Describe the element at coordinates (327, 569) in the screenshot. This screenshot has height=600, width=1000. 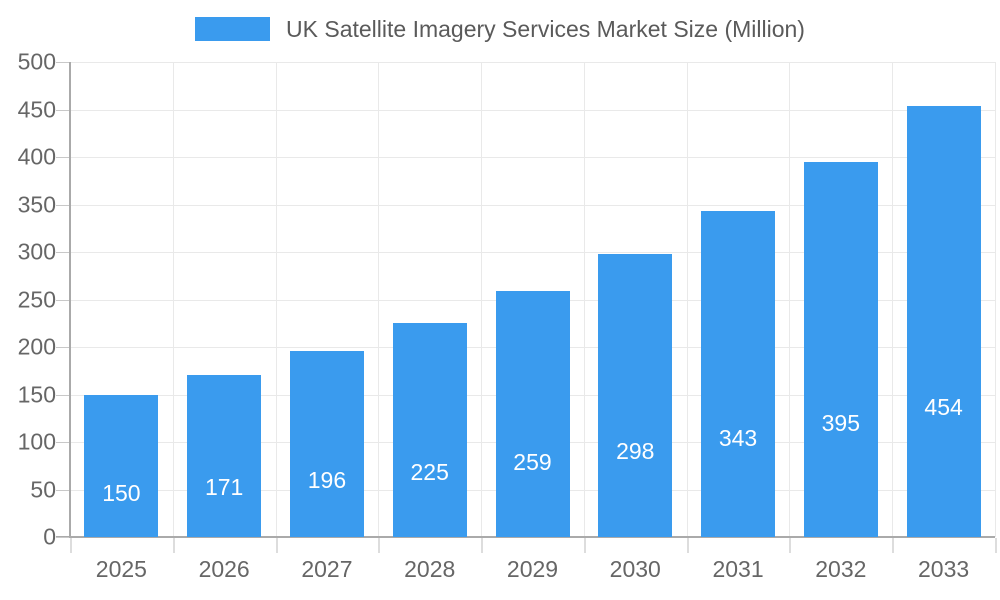
I see `x-axis-tick-label: 2027` at that location.